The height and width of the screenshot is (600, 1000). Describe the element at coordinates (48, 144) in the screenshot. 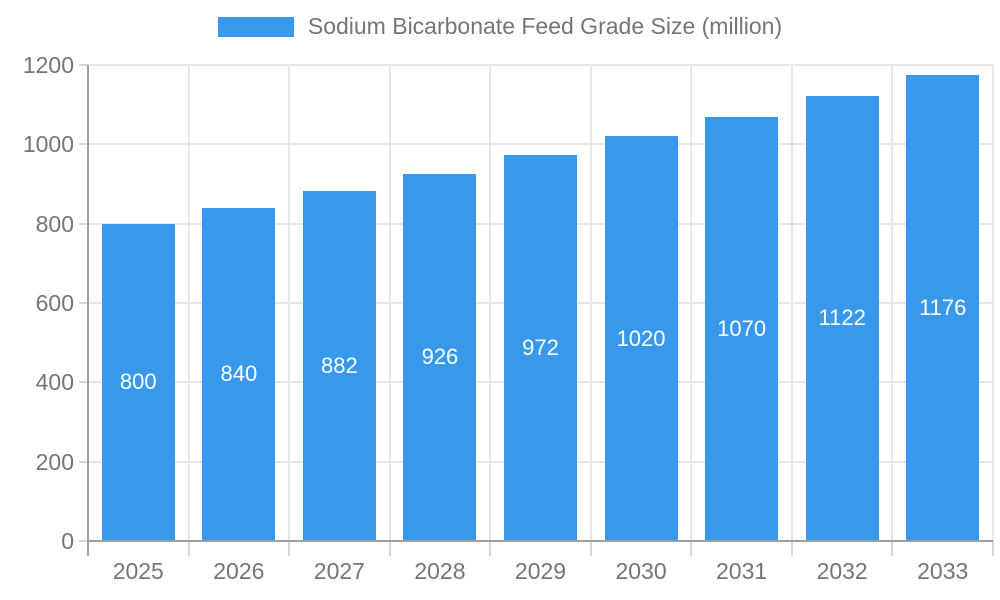

I see `y-axis-label: 1000` at that location.